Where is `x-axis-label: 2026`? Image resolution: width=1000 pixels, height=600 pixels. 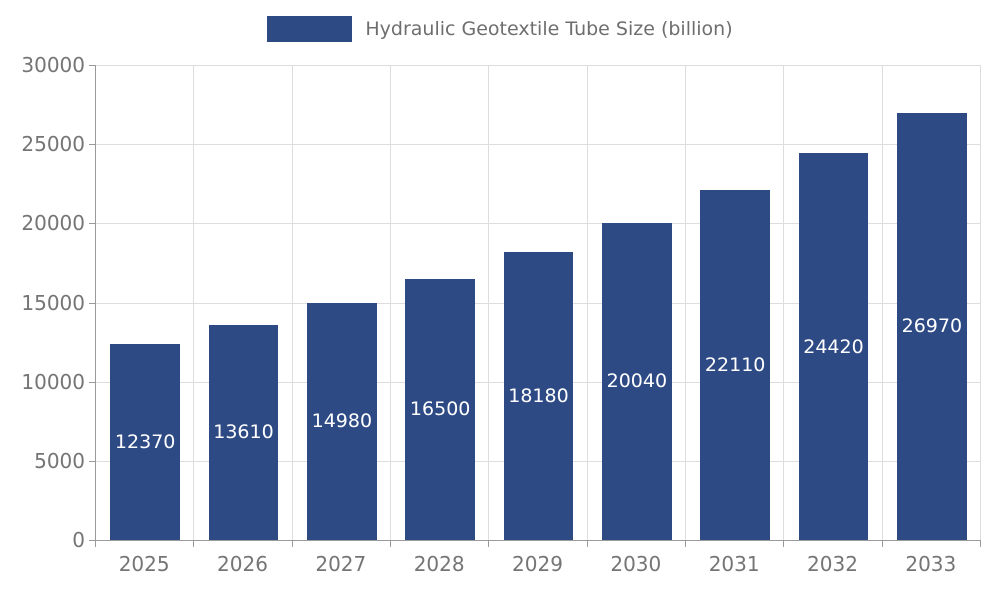 x-axis-label: 2026 is located at coordinates (242, 564).